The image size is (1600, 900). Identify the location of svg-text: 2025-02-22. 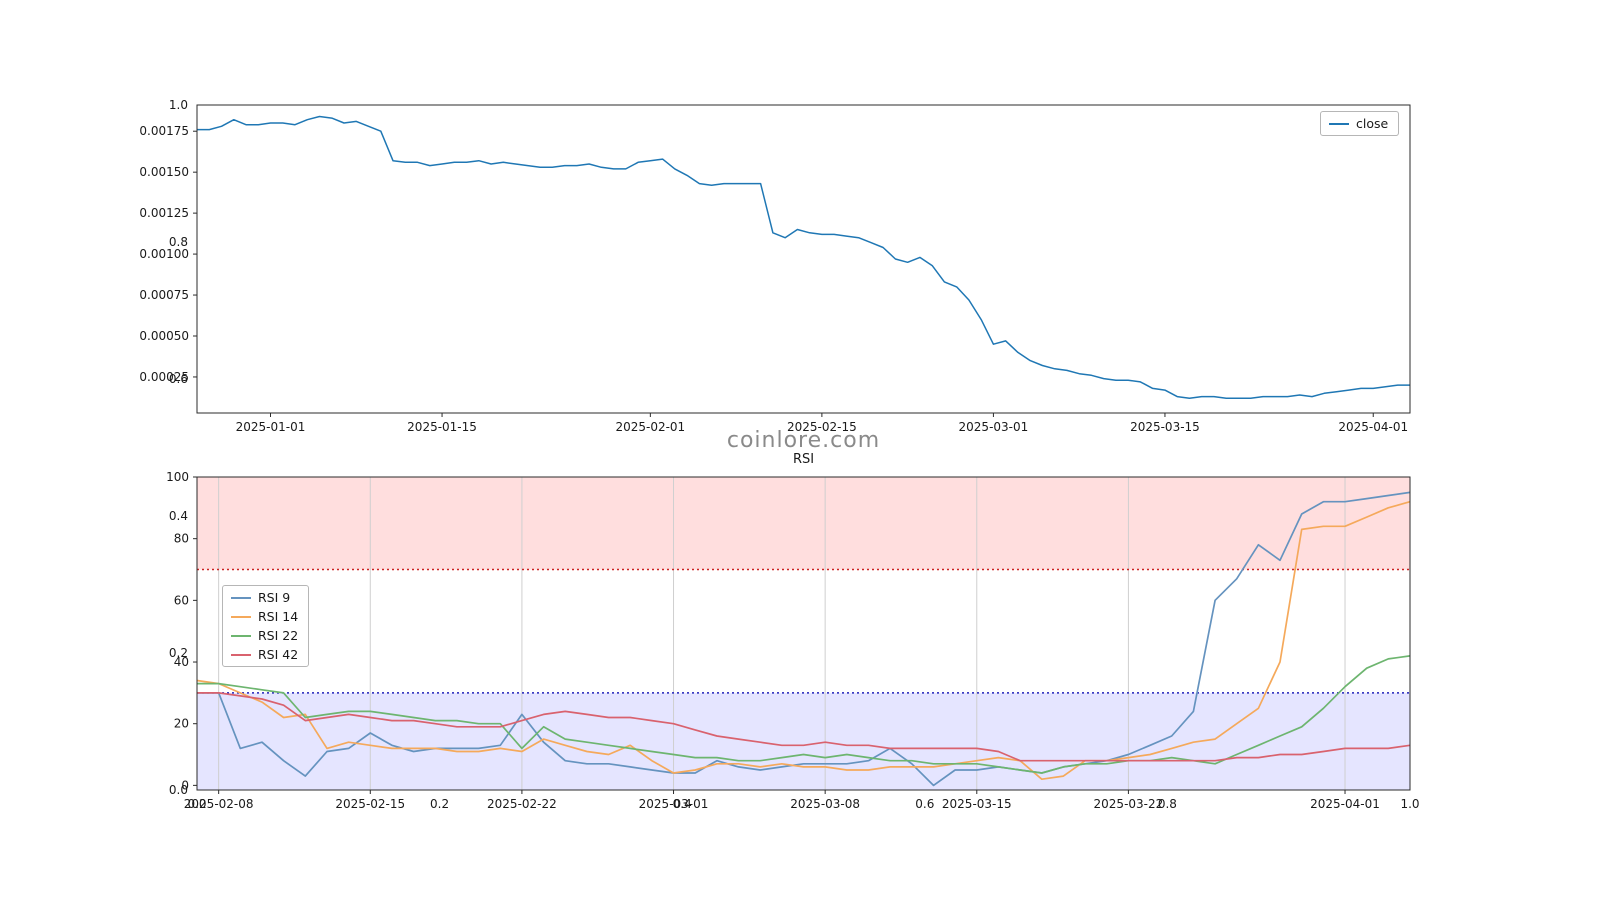
(522, 804).